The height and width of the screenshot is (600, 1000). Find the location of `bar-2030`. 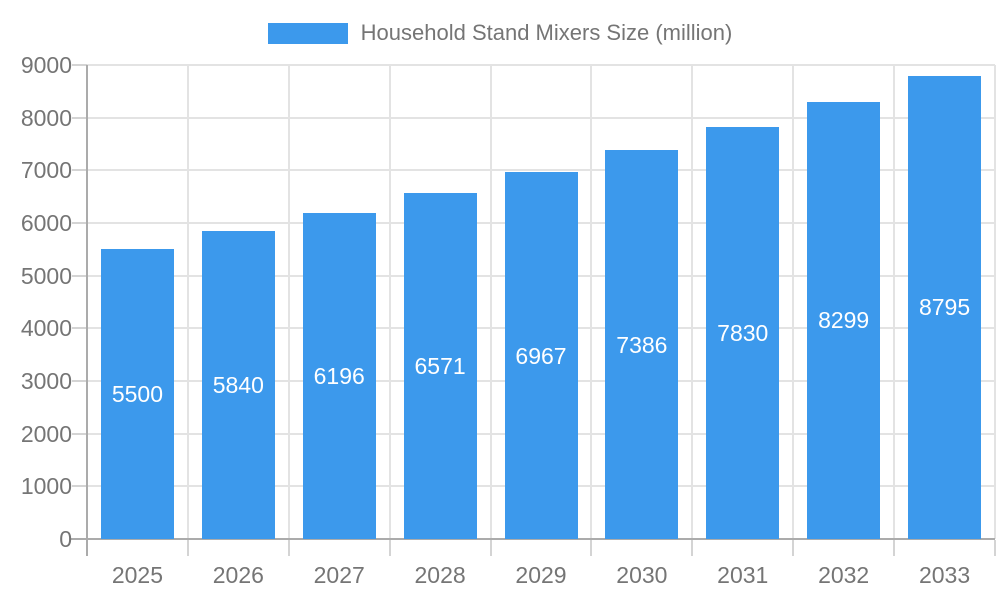

bar-2030 is located at coordinates (642, 344).